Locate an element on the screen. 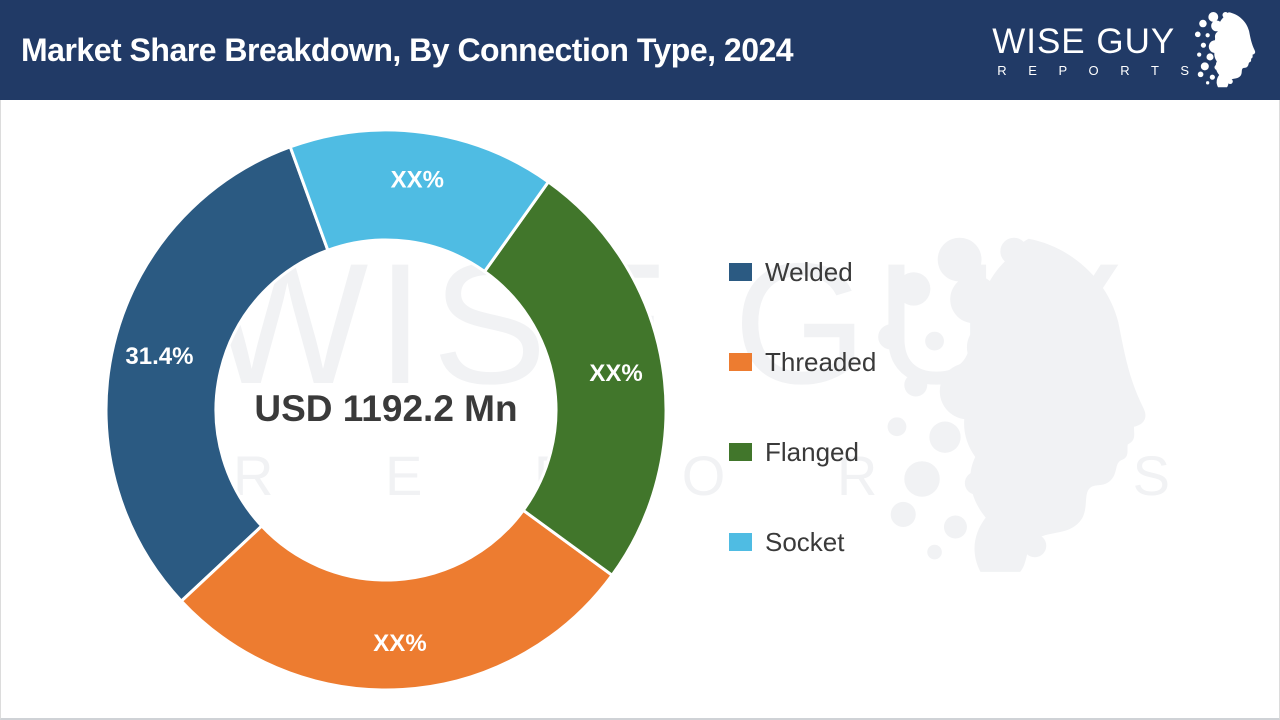 This screenshot has height=720, width=1280. logo-head-icon is located at coordinates (1225, 50).